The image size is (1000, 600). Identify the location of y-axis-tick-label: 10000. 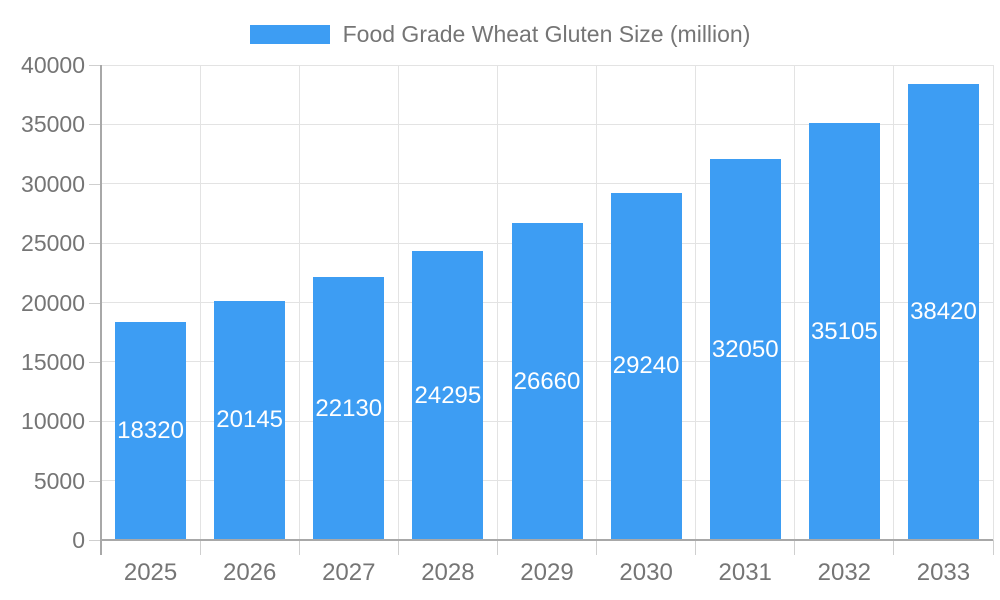
(53, 421).